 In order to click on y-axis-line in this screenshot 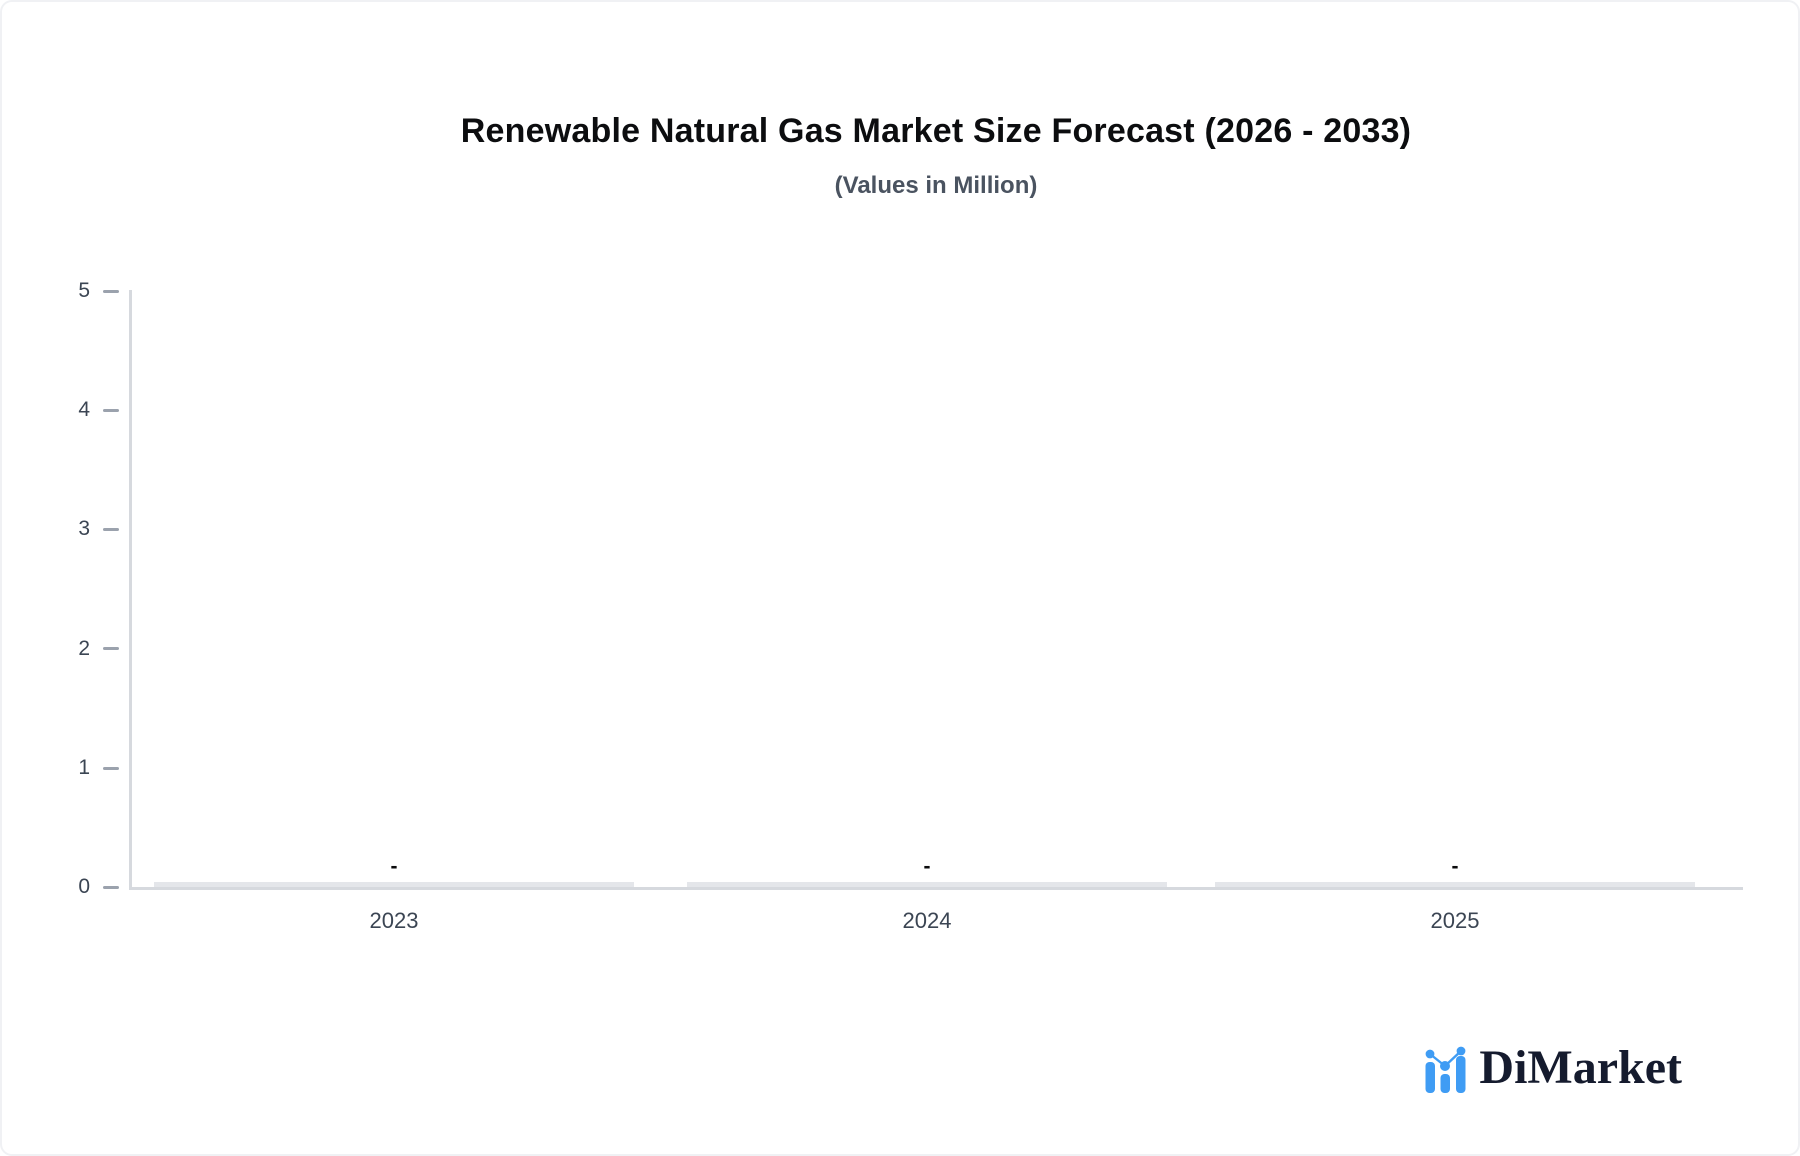, I will do `click(130, 590)`.